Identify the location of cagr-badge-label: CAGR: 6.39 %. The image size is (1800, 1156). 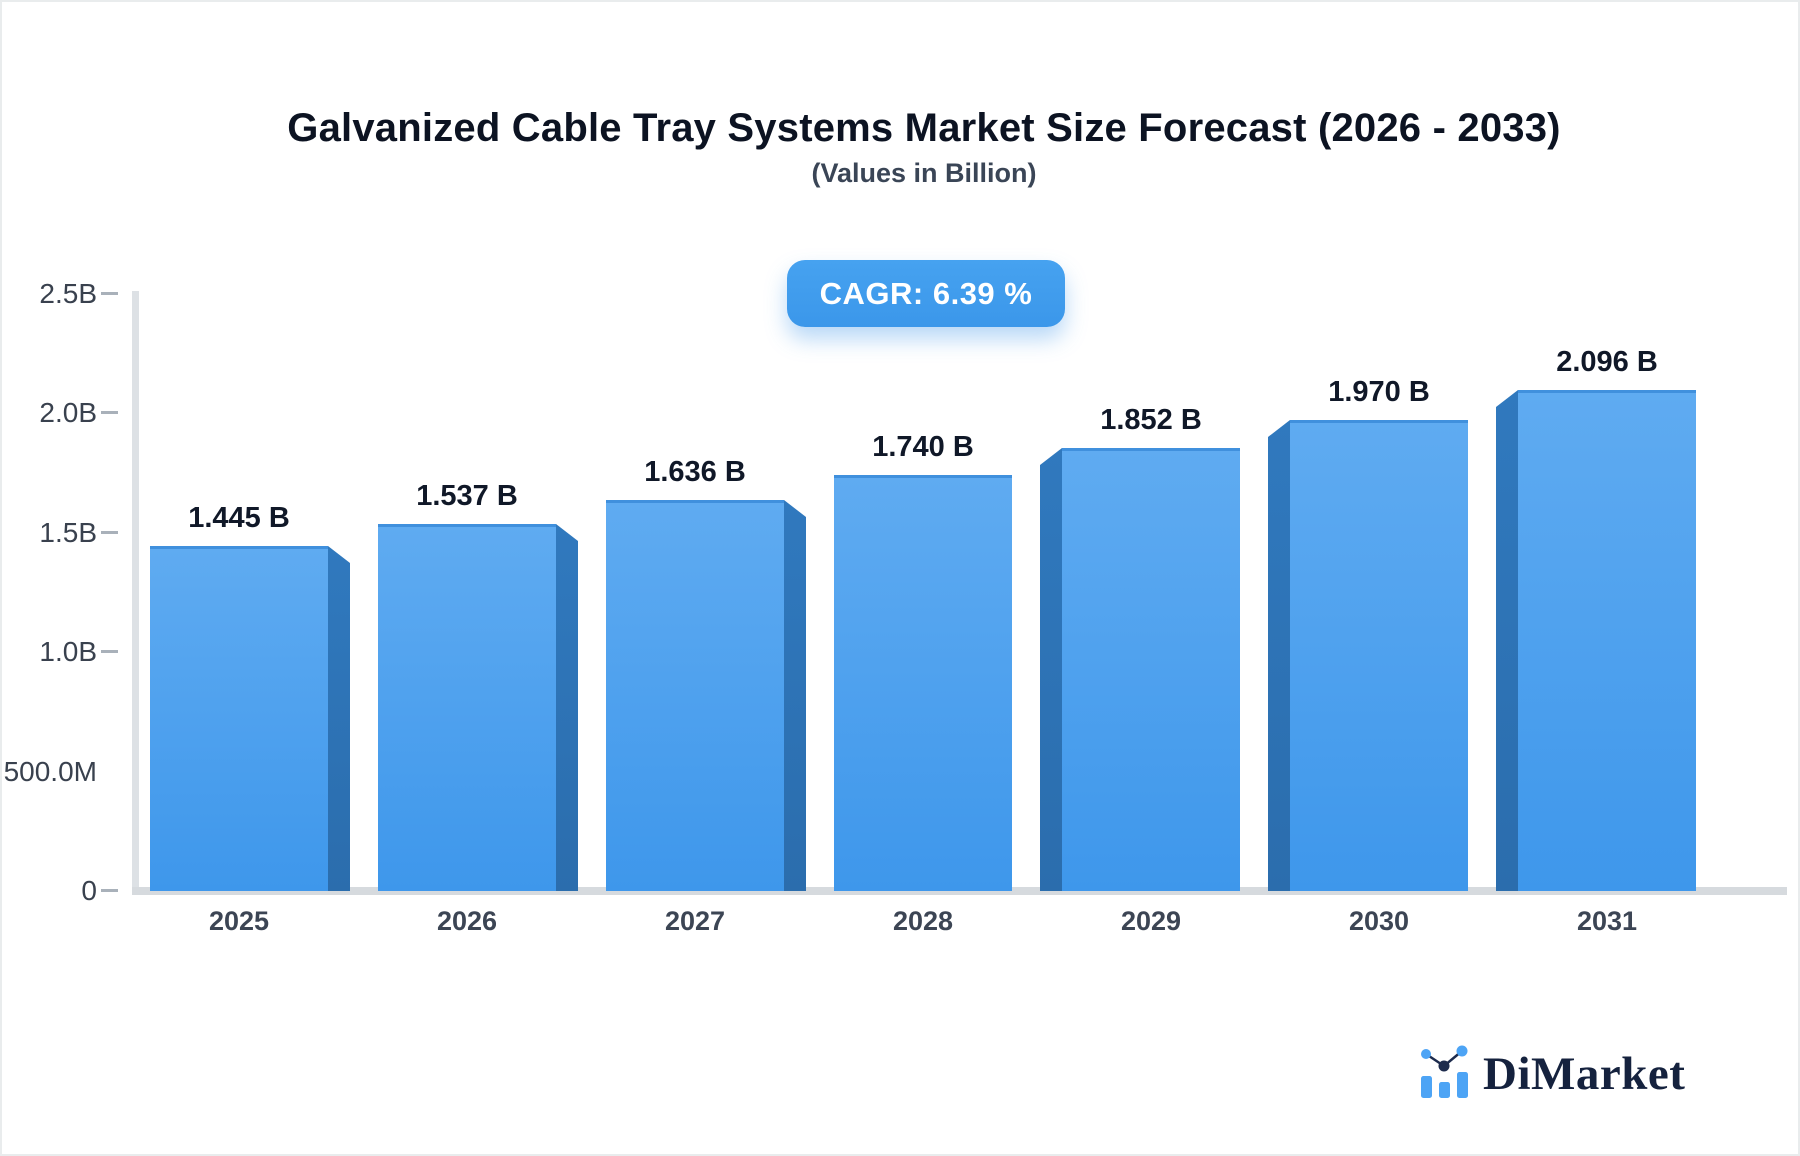
(926, 293).